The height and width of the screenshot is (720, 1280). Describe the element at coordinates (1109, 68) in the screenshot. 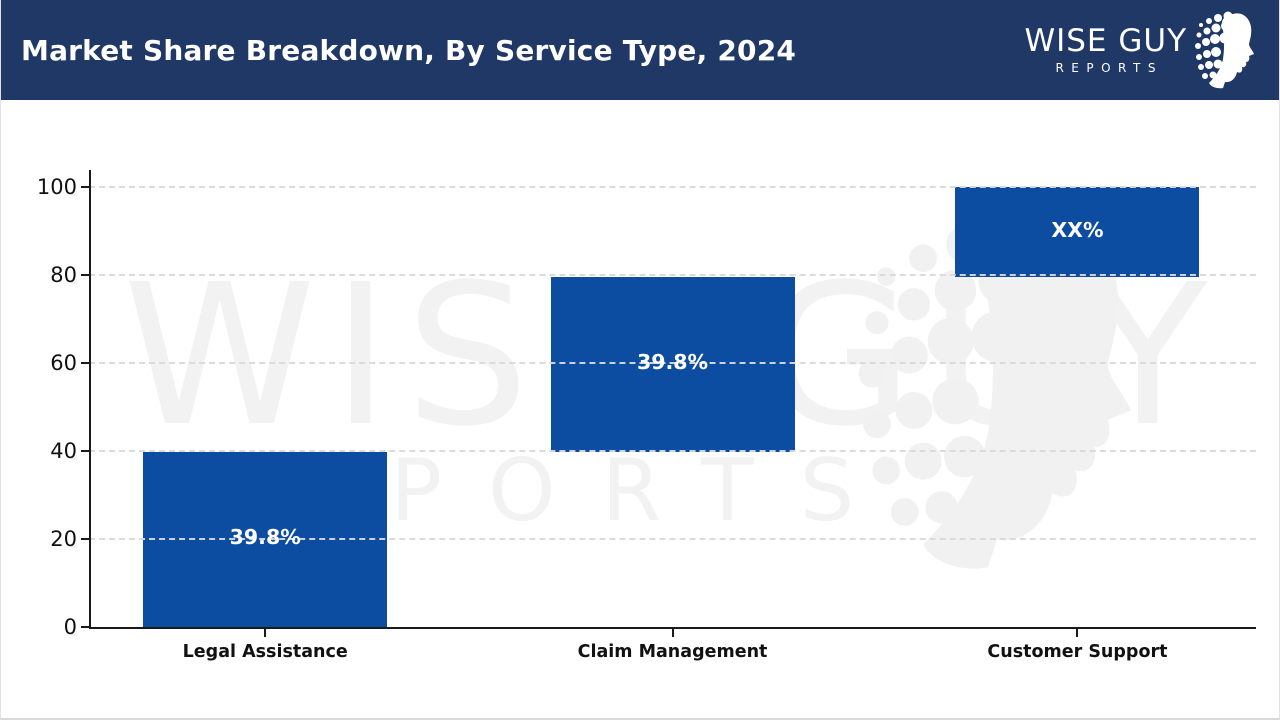

I see `brand-subname: REPORTS` at that location.